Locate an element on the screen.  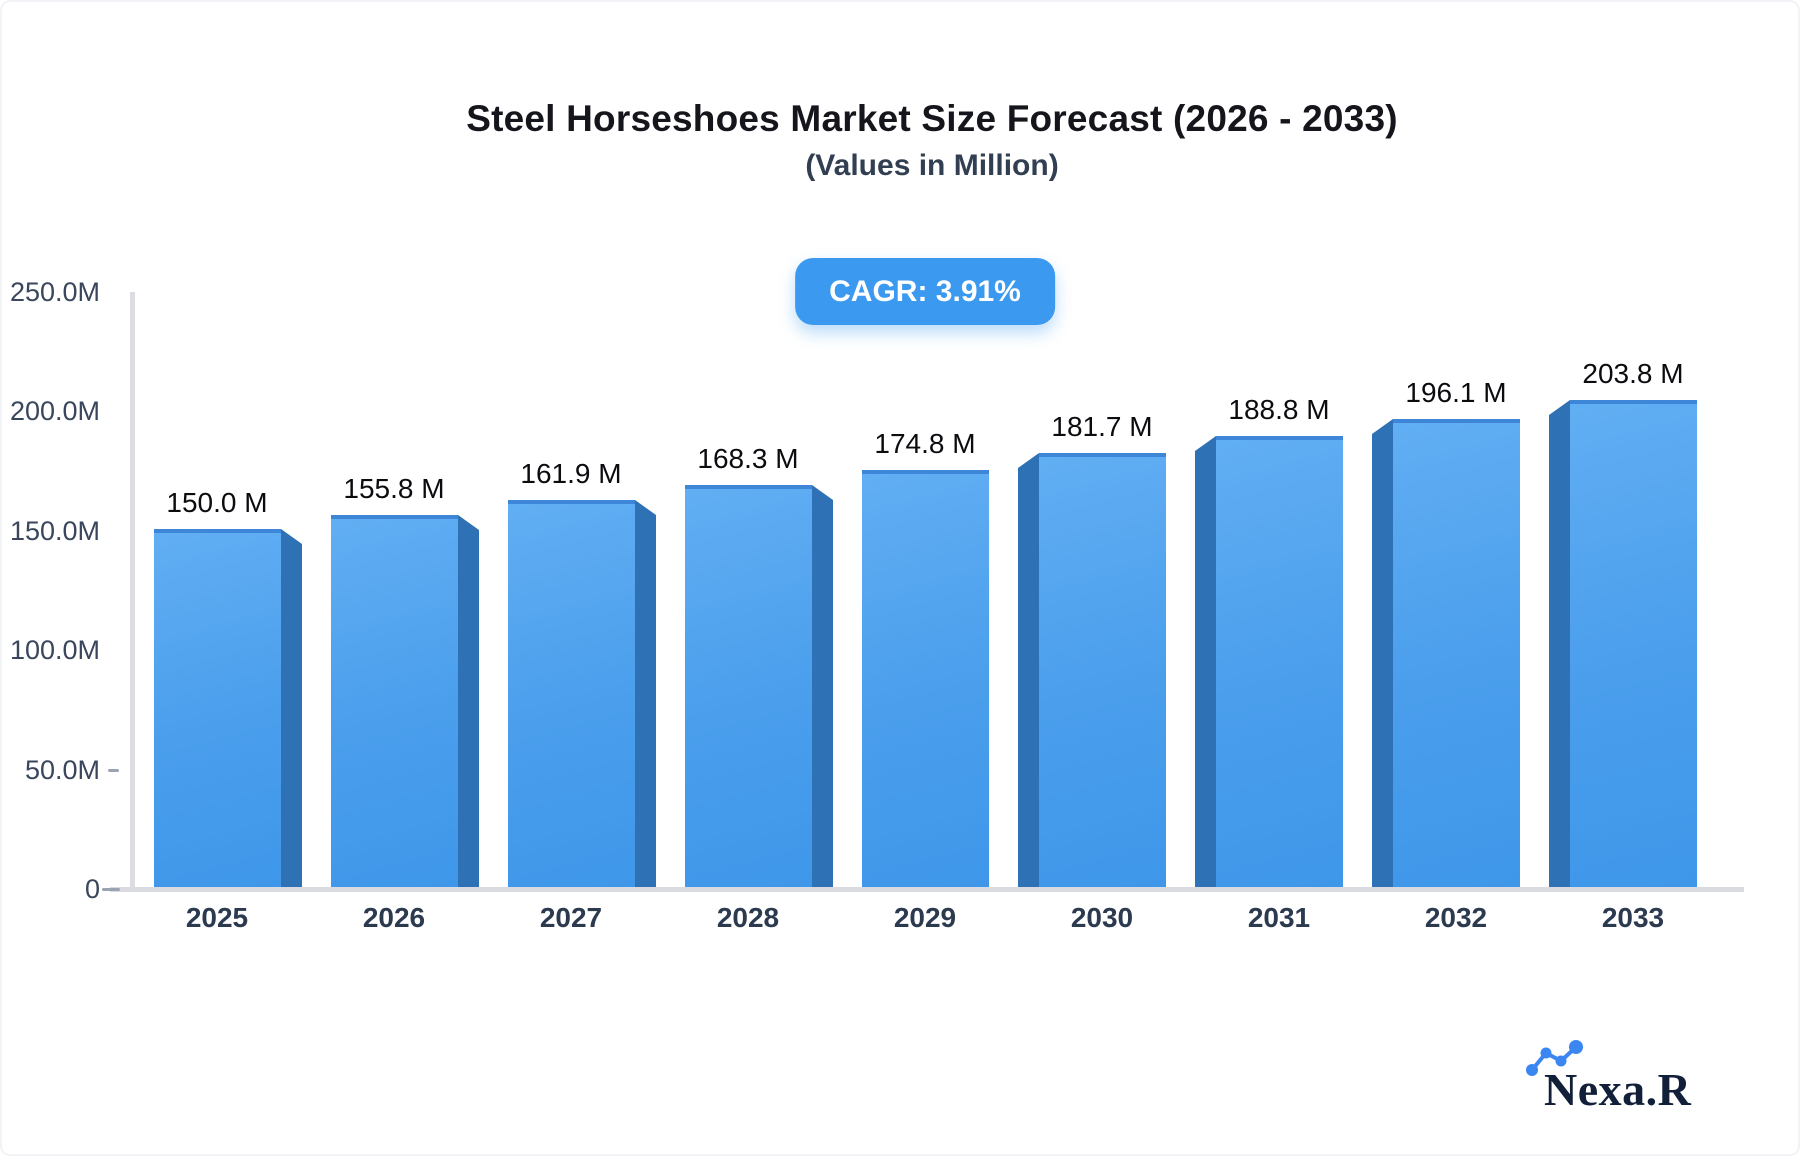
cagr-badge: CAGR: 3.91% is located at coordinates (925, 291).